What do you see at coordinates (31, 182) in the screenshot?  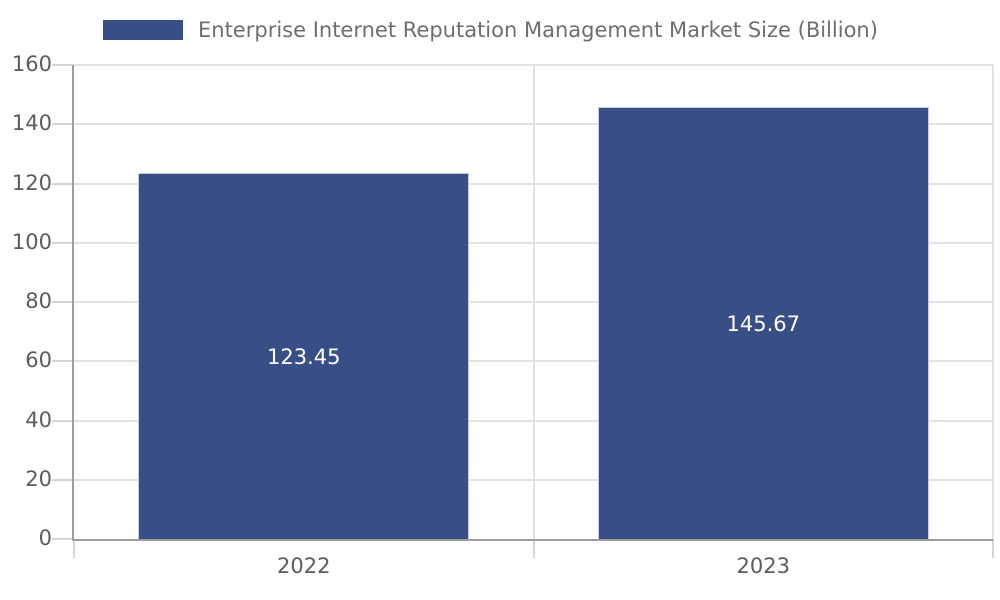 I see `y-axis-tick-label: 120` at bounding box center [31, 182].